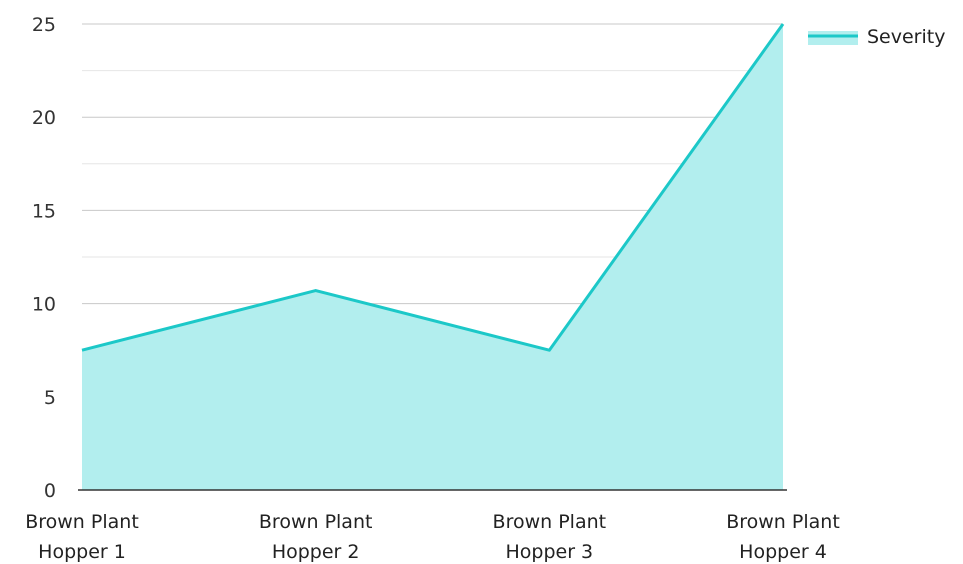  I want to click on legend-swatch-fill, so click(833, 38).